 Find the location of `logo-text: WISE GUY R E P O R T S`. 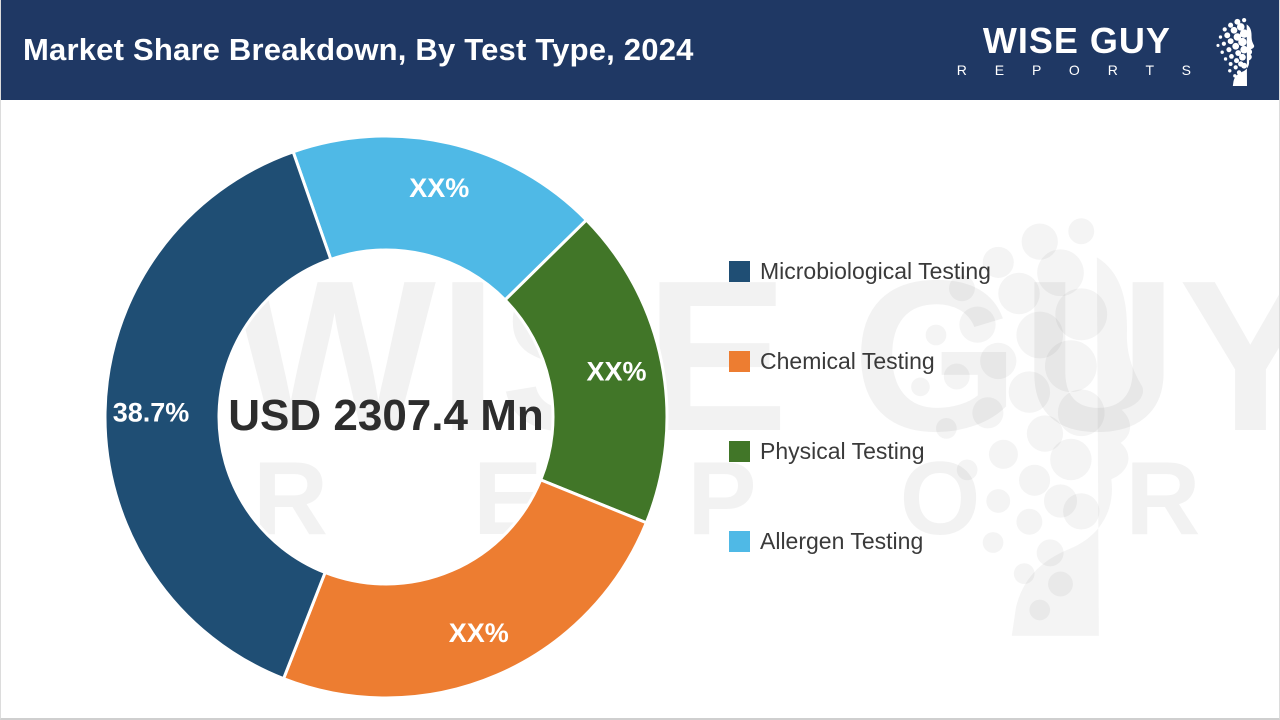

logo-text: WISE GUY R E P O R T S is located at coordinates (1077, 50).